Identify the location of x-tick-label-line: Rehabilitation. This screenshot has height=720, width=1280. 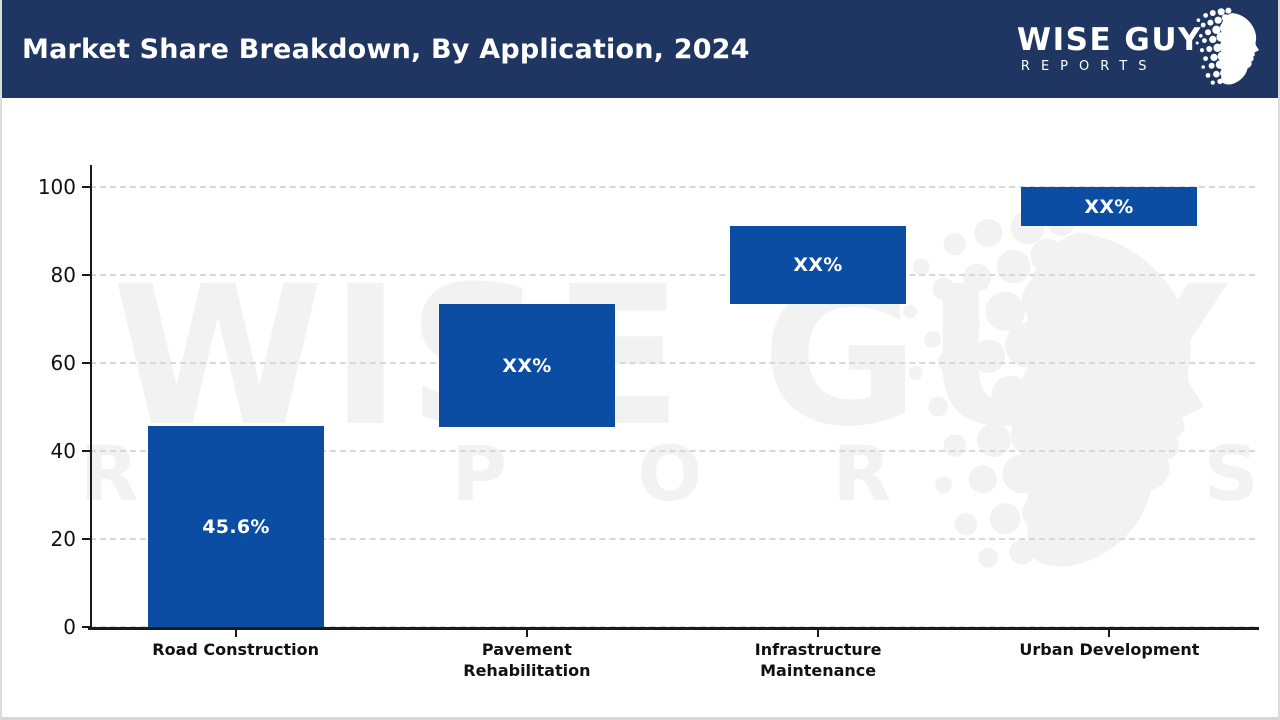
(527, 670).